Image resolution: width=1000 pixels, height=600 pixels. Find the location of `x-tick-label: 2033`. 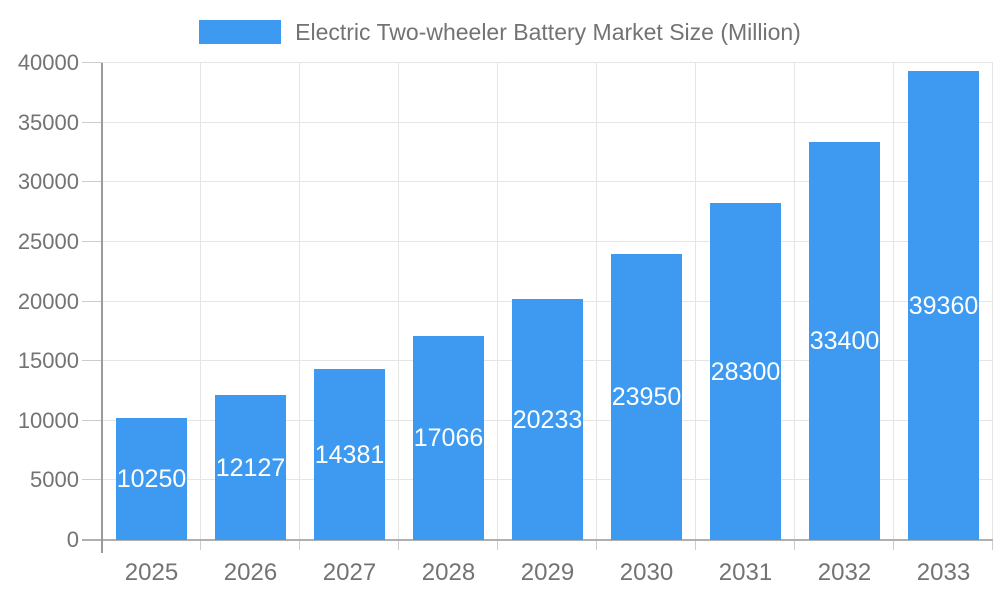

x-tick-label: 2033 is located at coordinates (943, 572).